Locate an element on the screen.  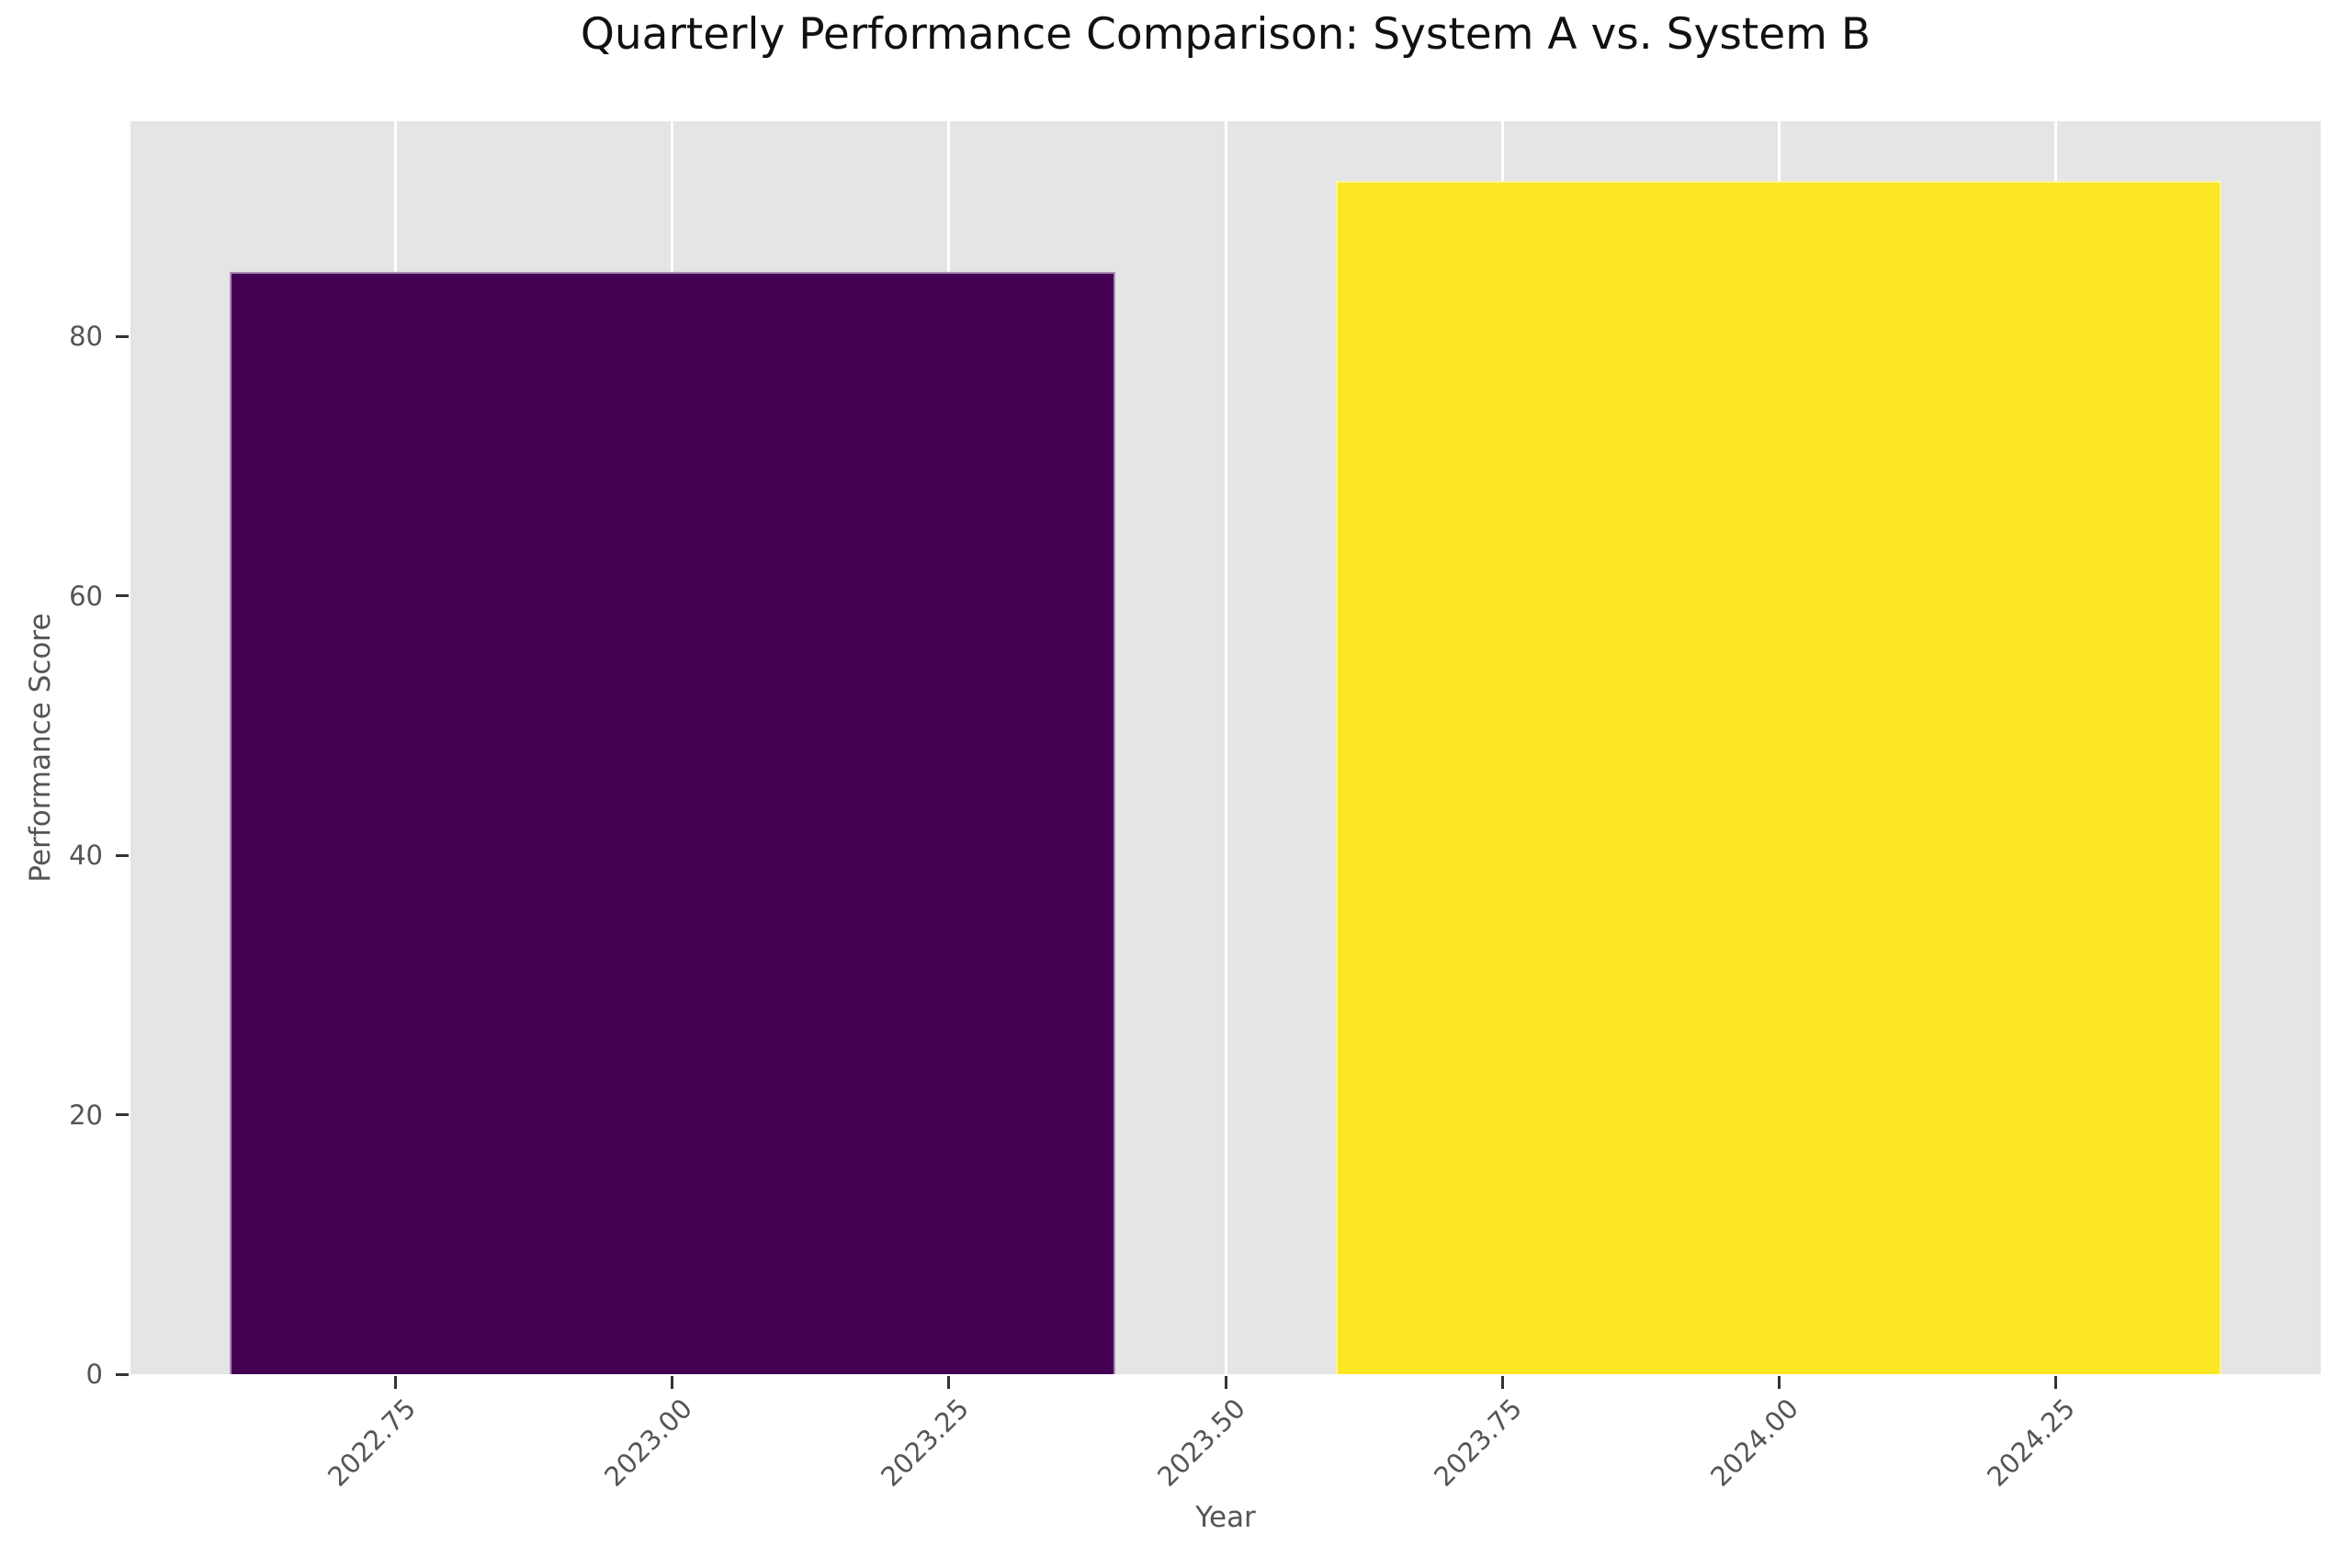
x-tick-label: 2024.25 is located at coordinates (2031, 1443).